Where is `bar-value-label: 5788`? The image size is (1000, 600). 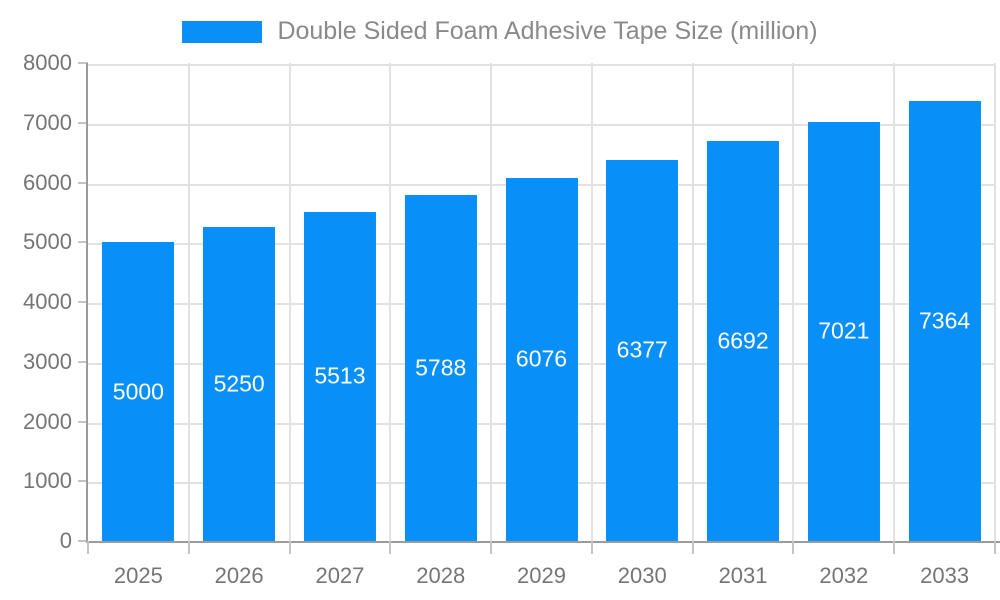 bar-value-label: 5788 is located at coordinates (441, 367).